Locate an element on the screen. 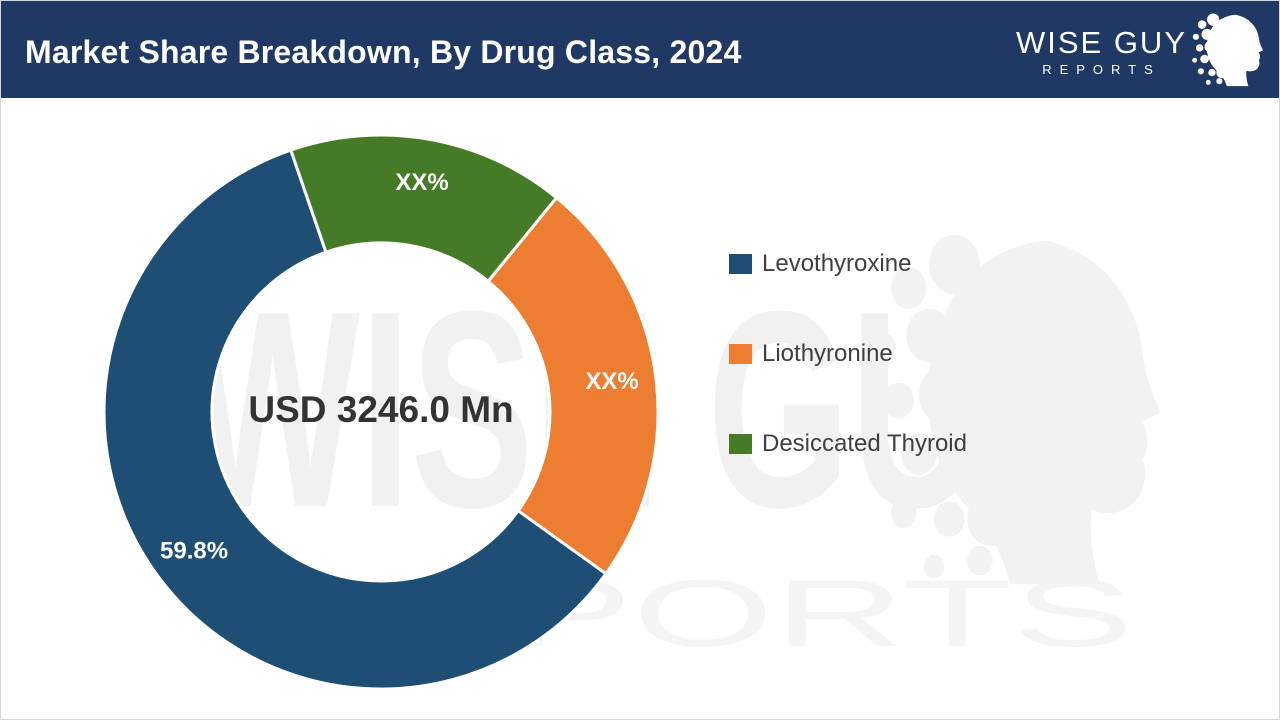 This screenshot has width=1280, height=720. legend-item-desiccated-thyroid: Desiccated Thyroid is located at coordinates (848, 444).